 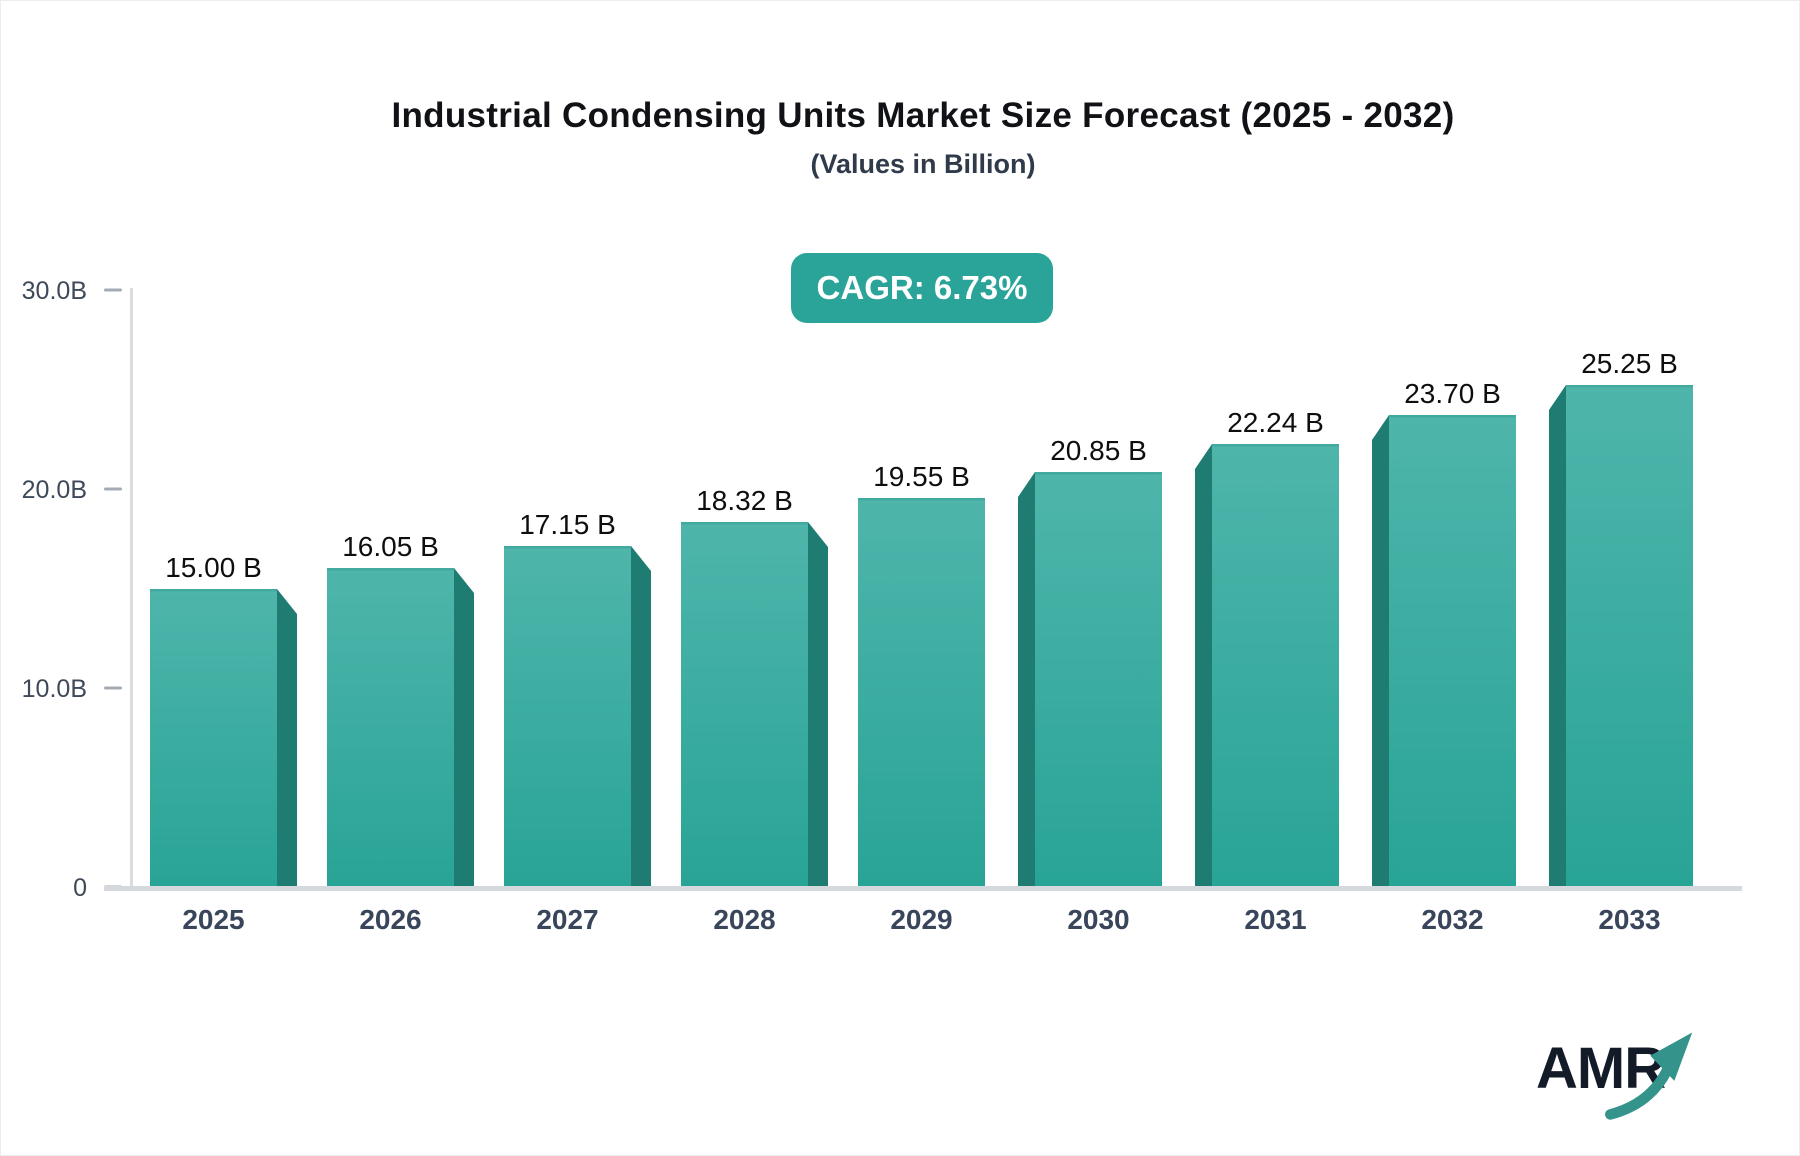 What do you see at coordinates (744, 500) in the screenshot?
I see `bar-value-label-2028: 18.32 B` at bounding box center [744, 500].